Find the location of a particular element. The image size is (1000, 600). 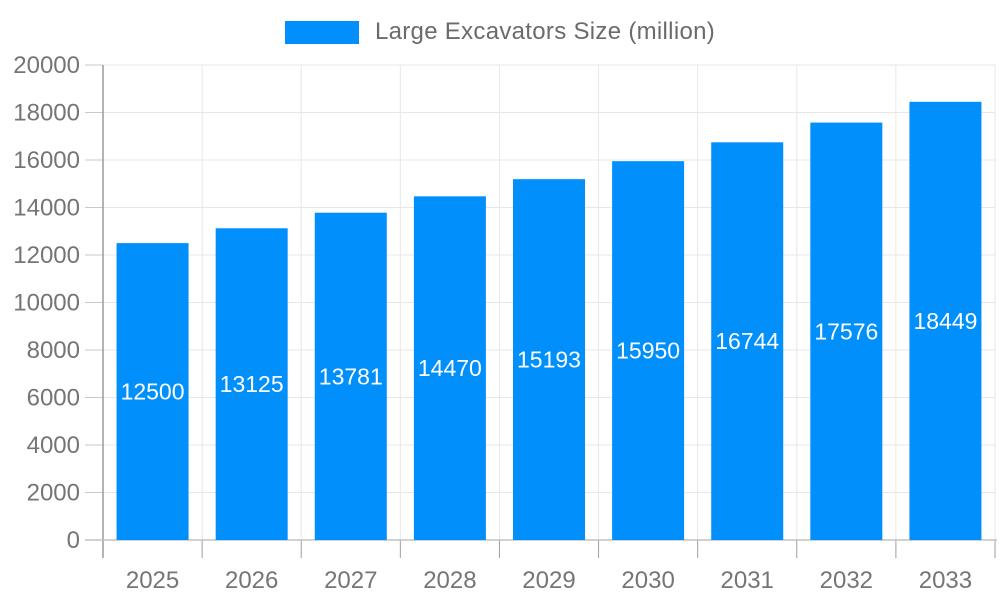

y-axis-label: 8000 is located at coordinates (53, 350).